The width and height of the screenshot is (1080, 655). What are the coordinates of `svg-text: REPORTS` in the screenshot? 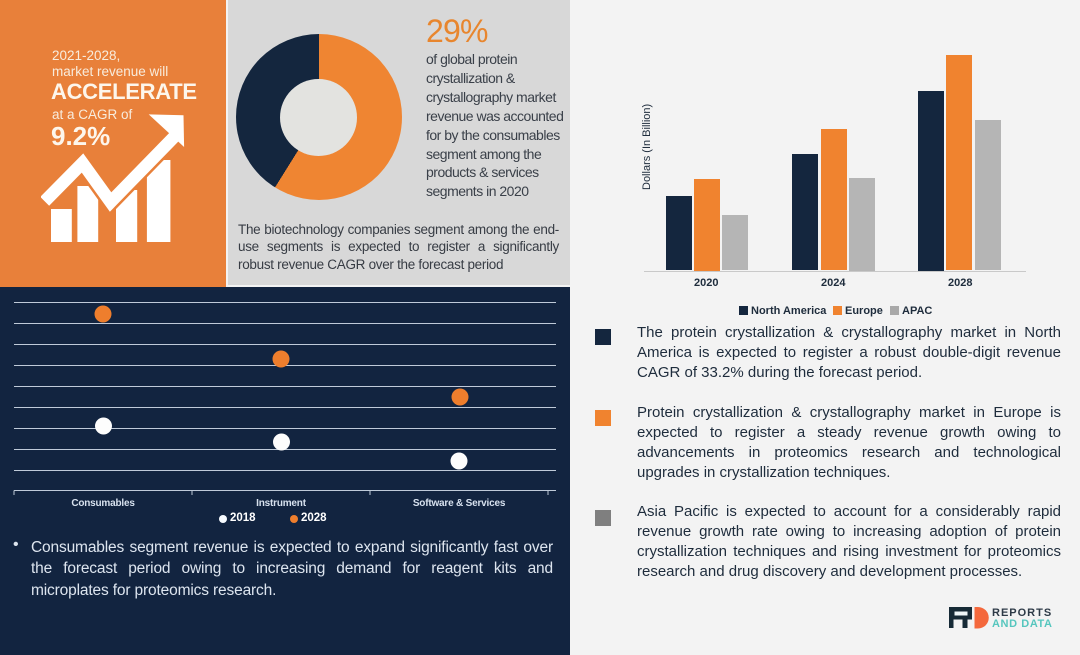 It's located at (1022, 613).